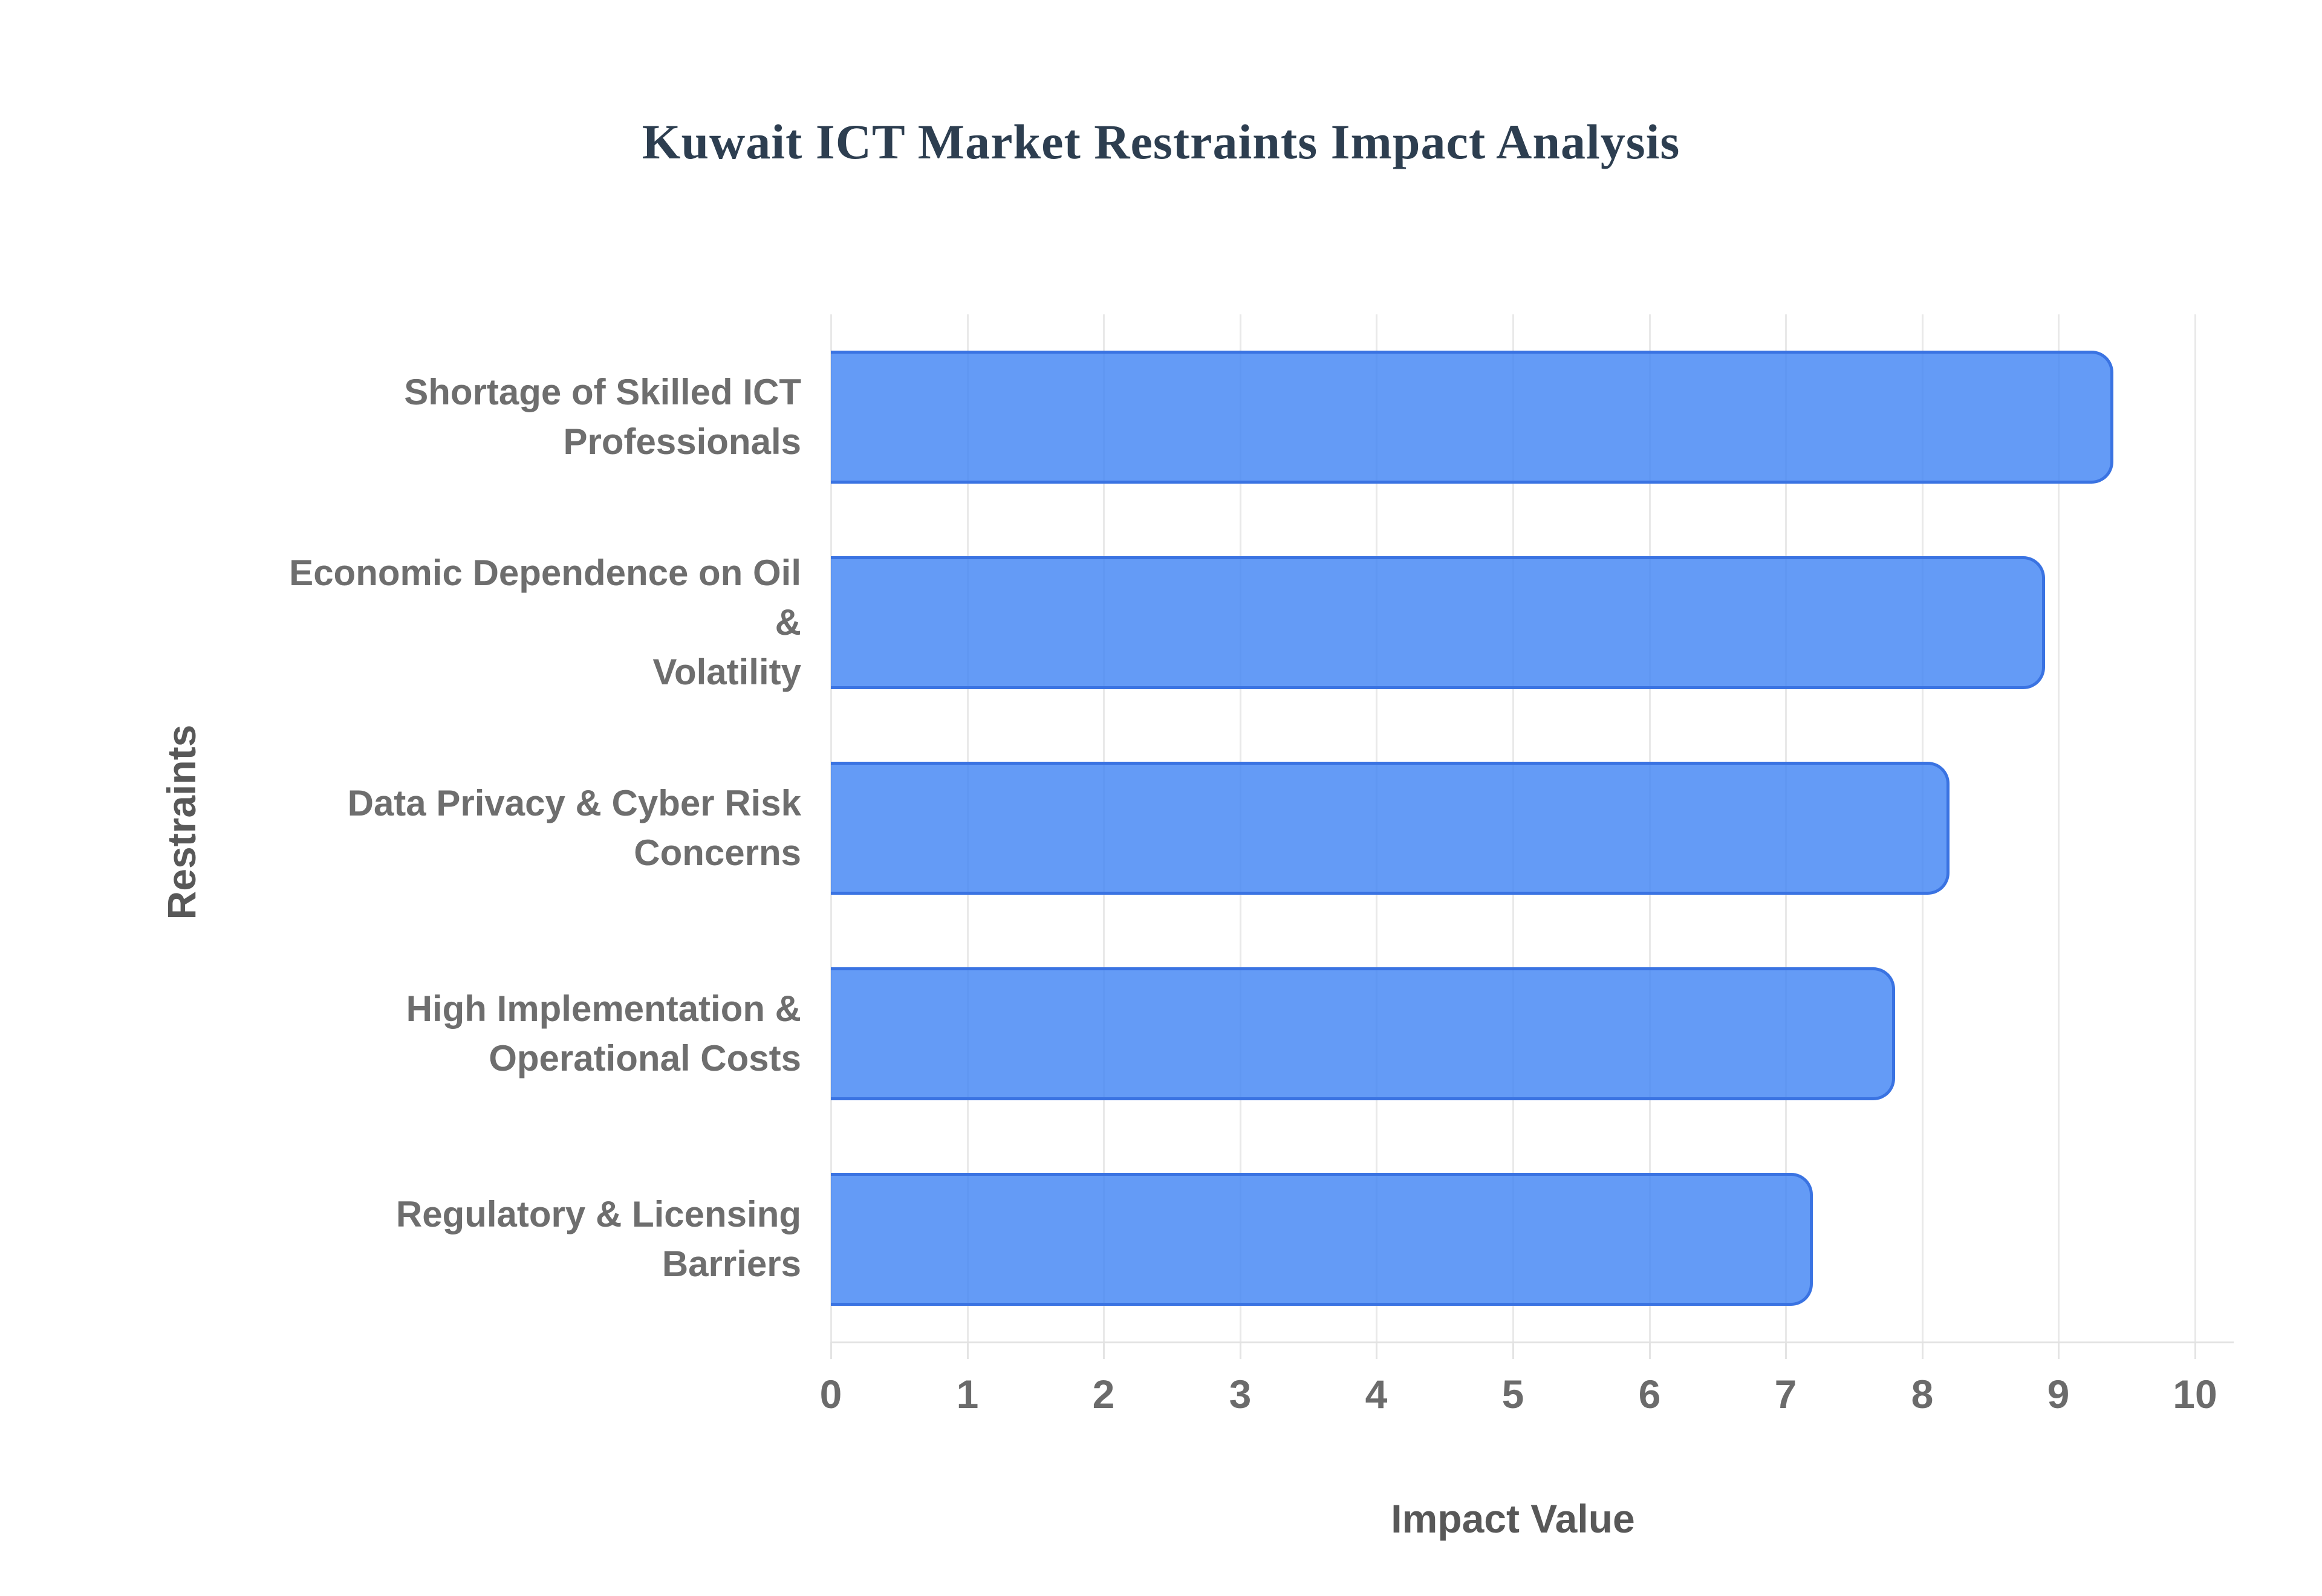 This screenshot has height=1596, width=2322. Describe the element at coordinates (598, 1239) in the screenshot. I see `category-label-4: Regulatory & Licensing Barriers` at that location.